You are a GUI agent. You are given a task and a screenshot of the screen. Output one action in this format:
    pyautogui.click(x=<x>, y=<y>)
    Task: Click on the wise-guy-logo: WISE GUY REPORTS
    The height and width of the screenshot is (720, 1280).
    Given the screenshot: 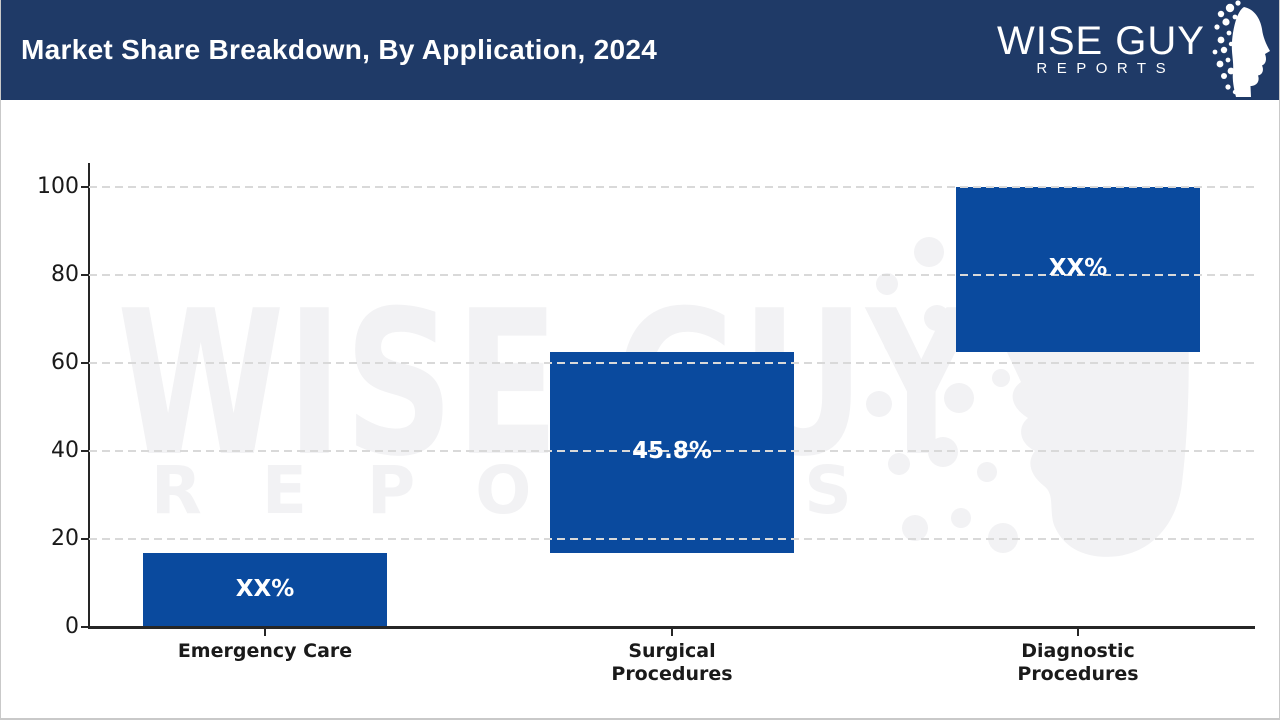 What is the action you would take?
    pyautogui.click(x=1137, y=50)
    